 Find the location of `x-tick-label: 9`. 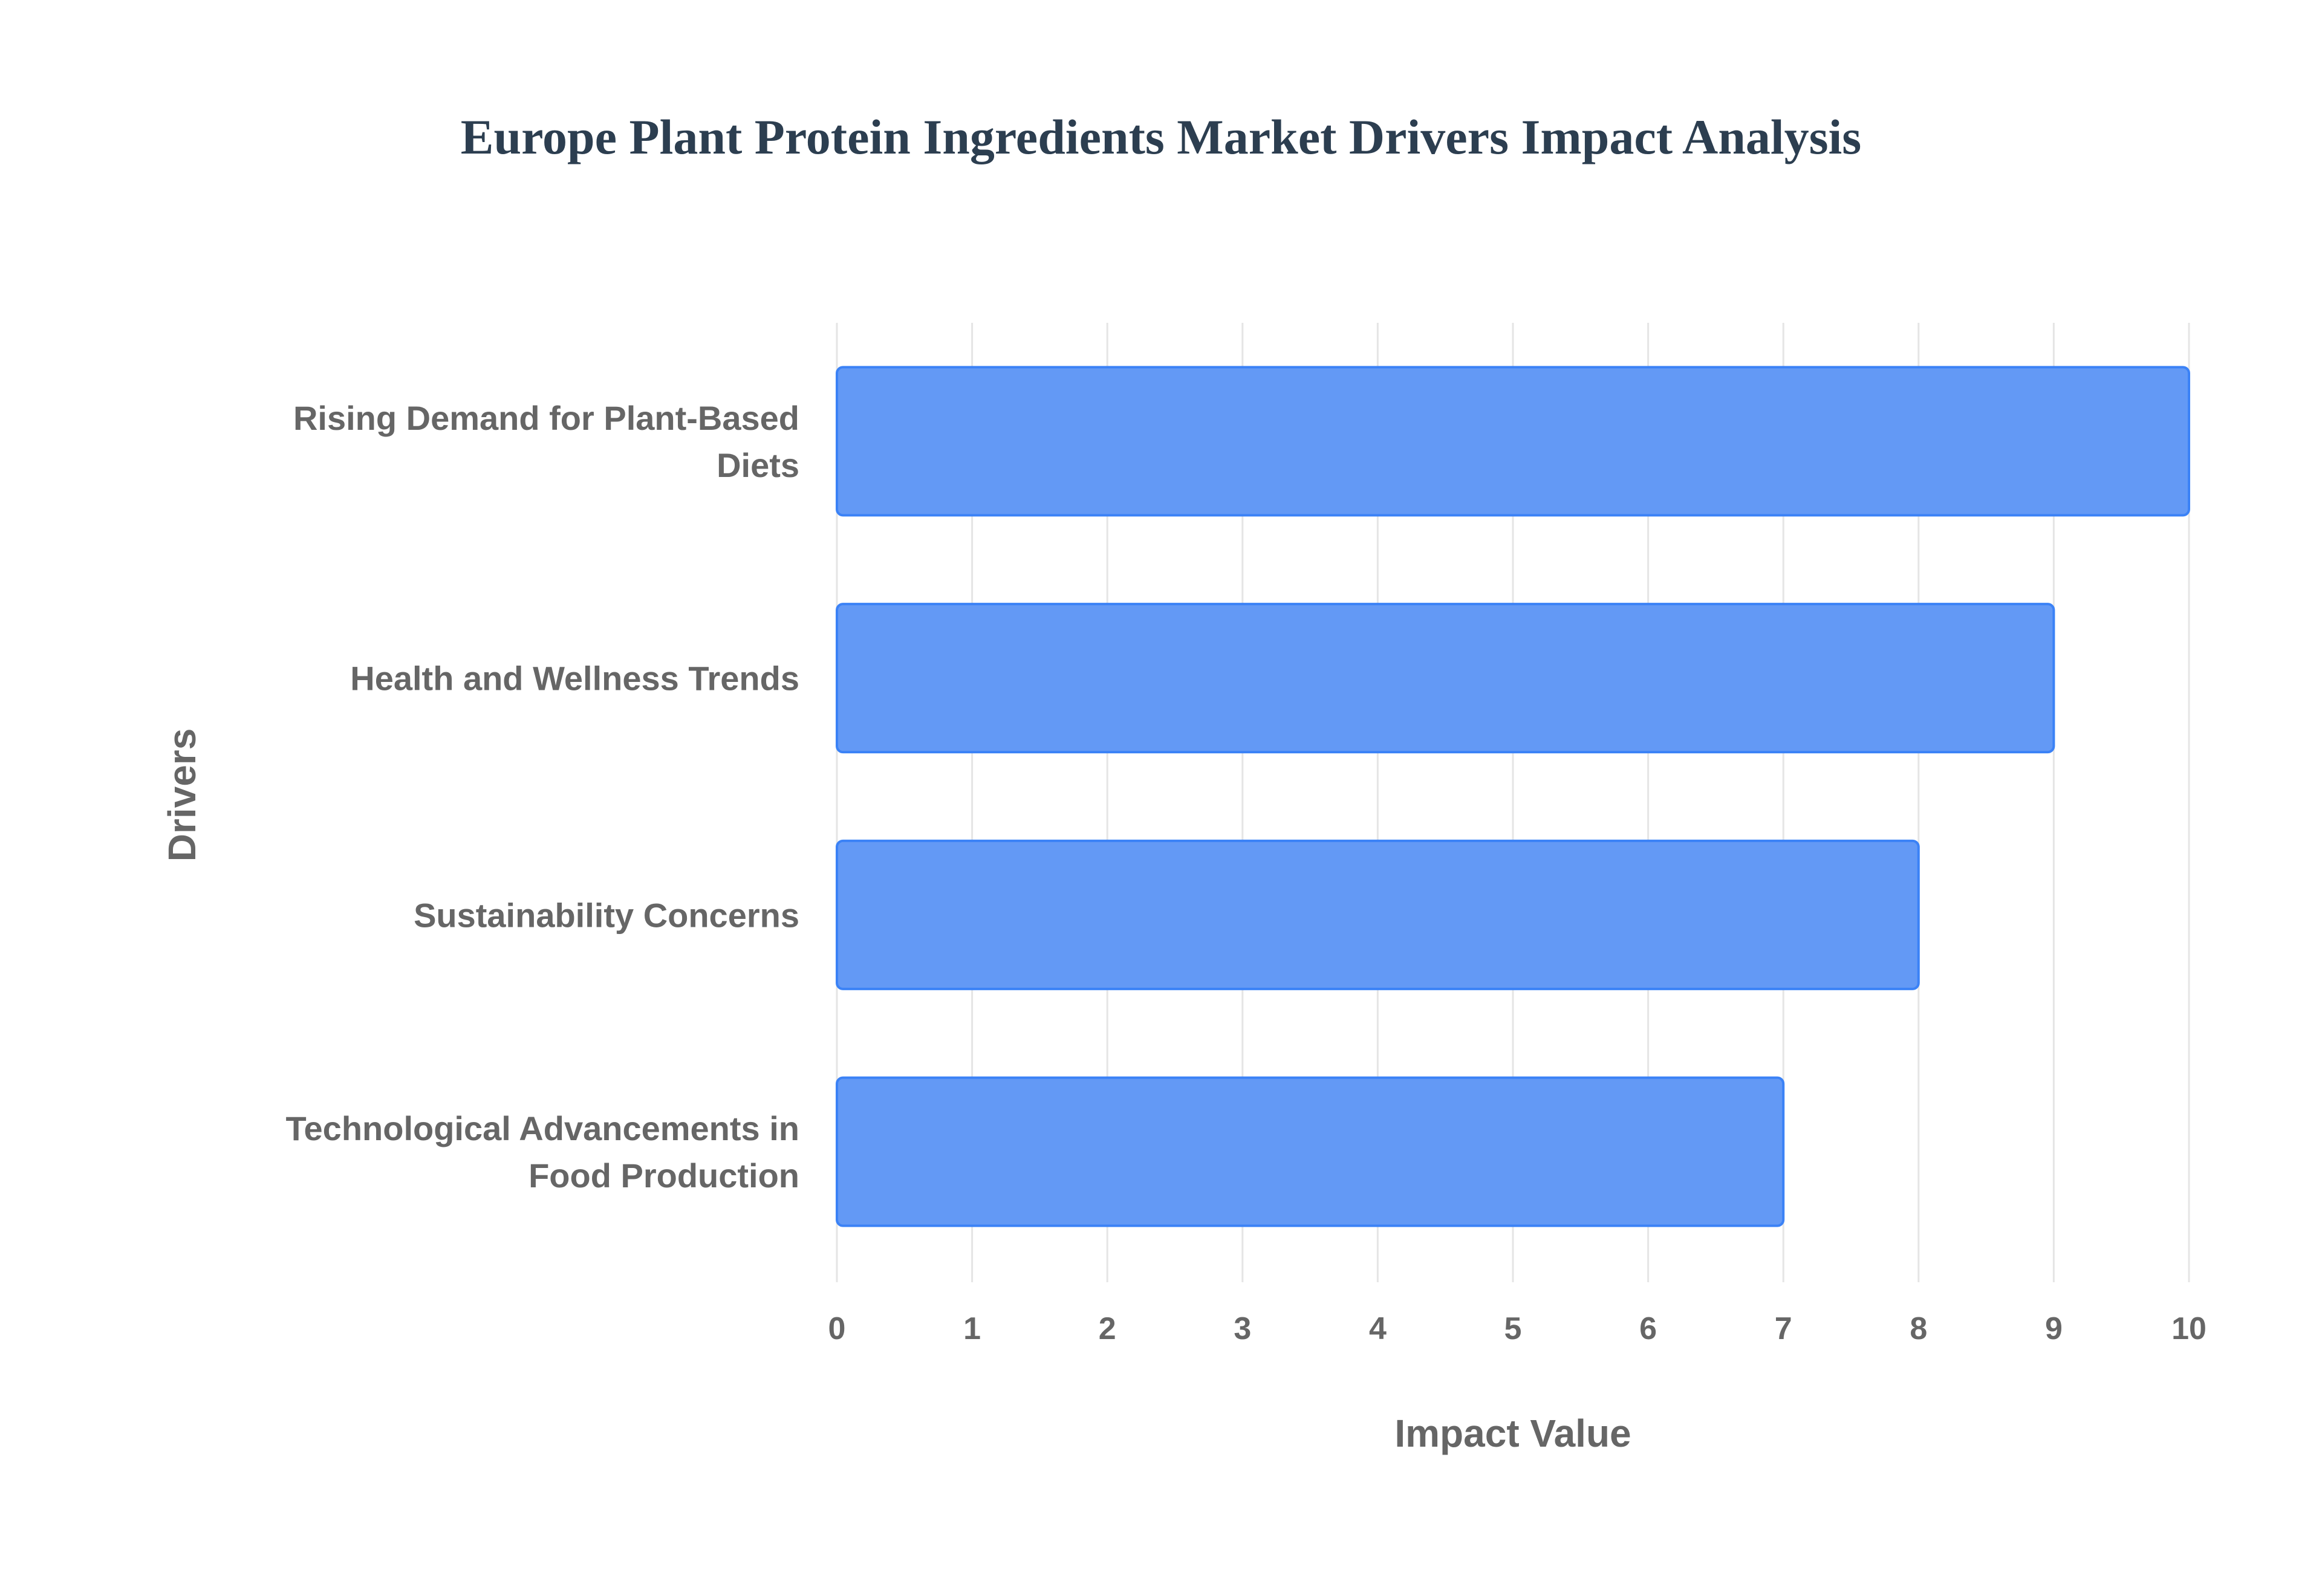

x-tick-label: 9 is located at coordinates (2054, 1328).